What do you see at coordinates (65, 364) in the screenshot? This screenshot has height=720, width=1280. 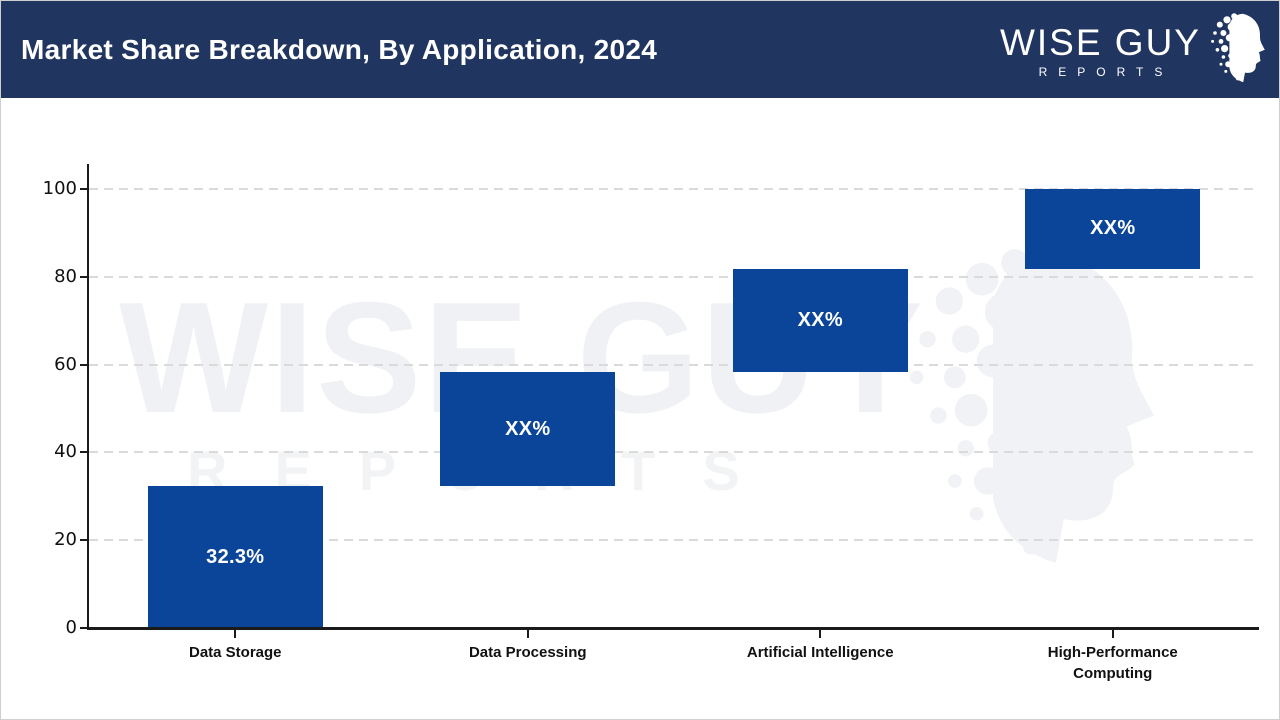 I see `y-tick-label-60: 60` at bounding box center [65, 364].